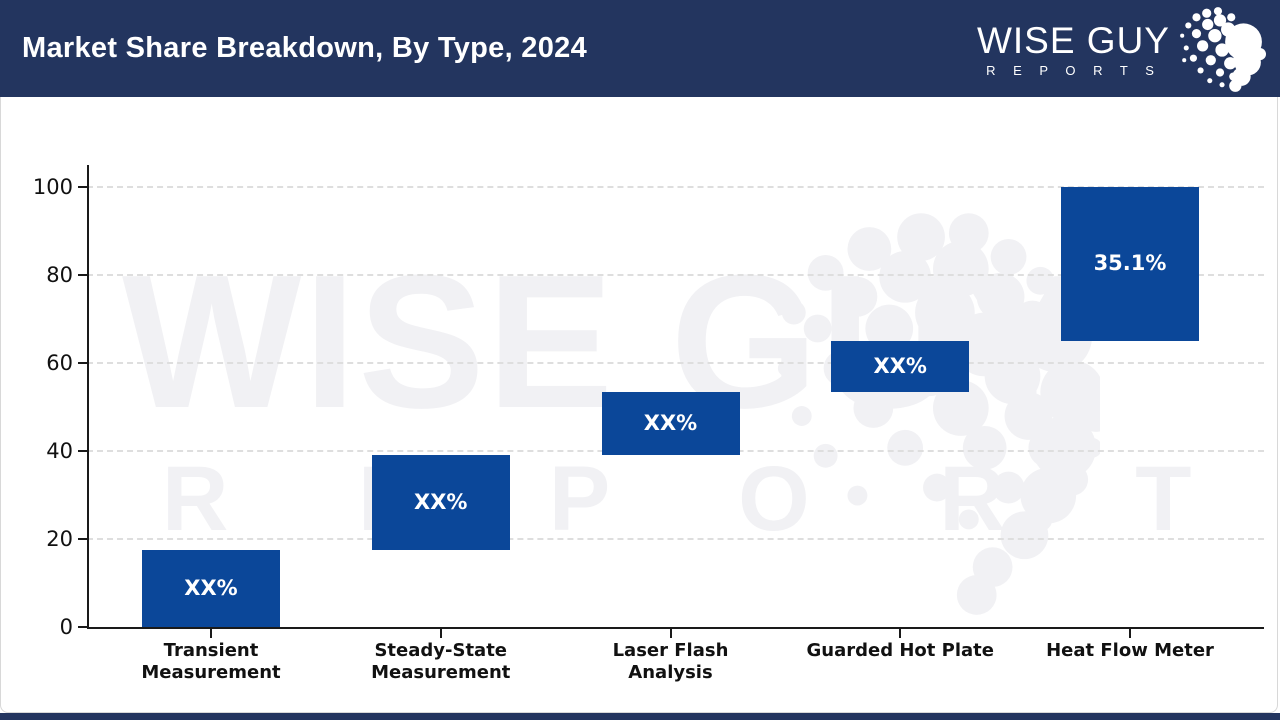 The width and height of the screenshot is (1280, 720). I want to click on category-label-line: Heat Flow Meter, so click(1130, 650).